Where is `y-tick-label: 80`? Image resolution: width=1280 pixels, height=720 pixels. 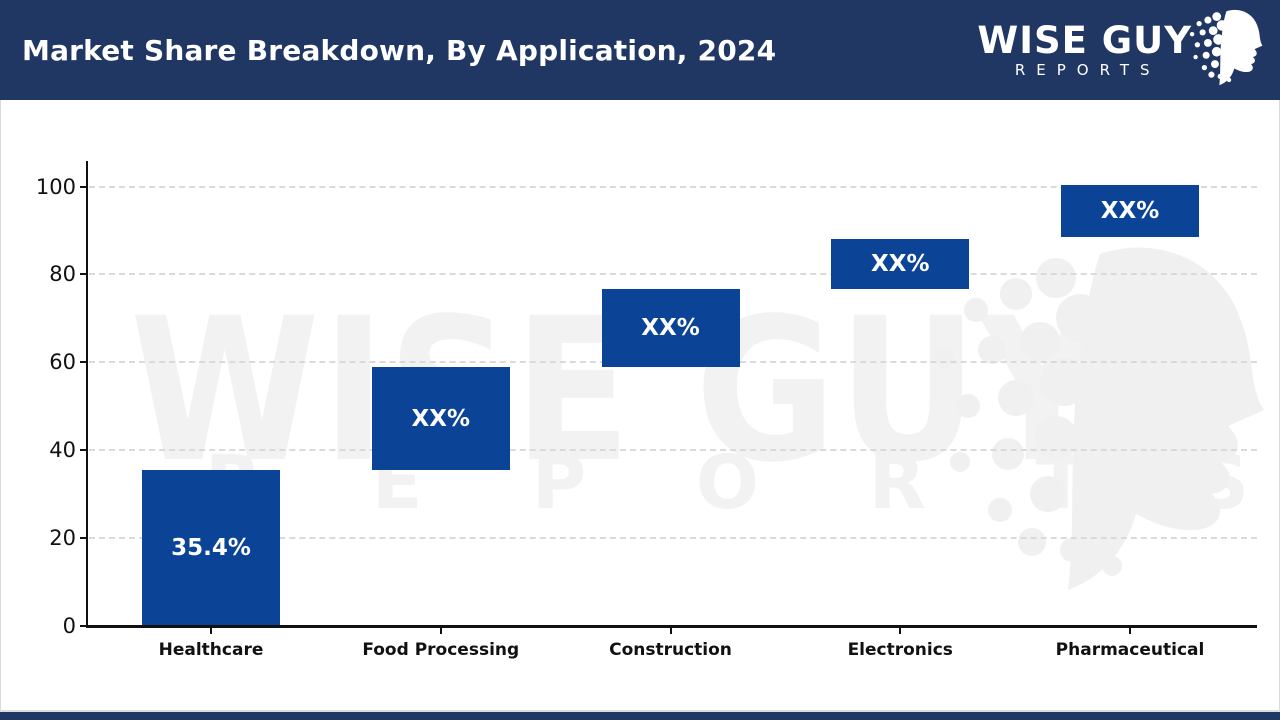
y-tick-label: 80 is located at coordinates (62, 274).